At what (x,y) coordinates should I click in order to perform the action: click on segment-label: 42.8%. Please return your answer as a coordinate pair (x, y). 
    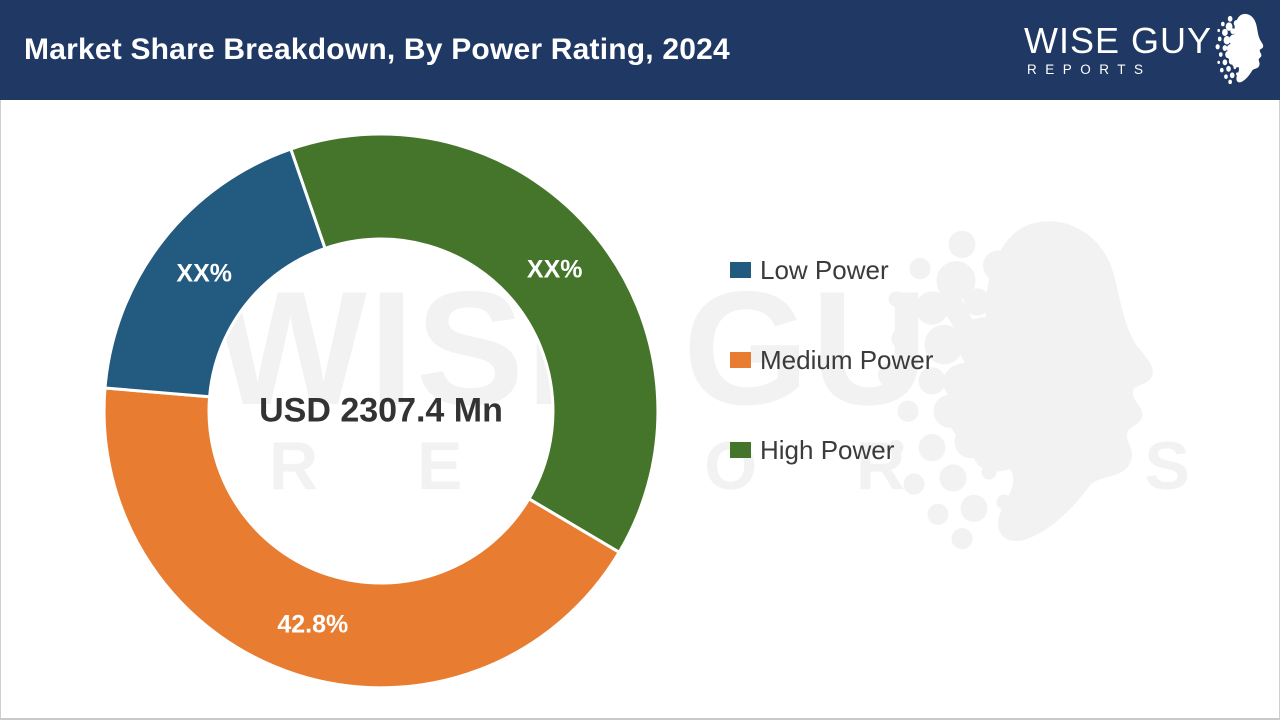
    Looking at the image, I should click on (312, 624).